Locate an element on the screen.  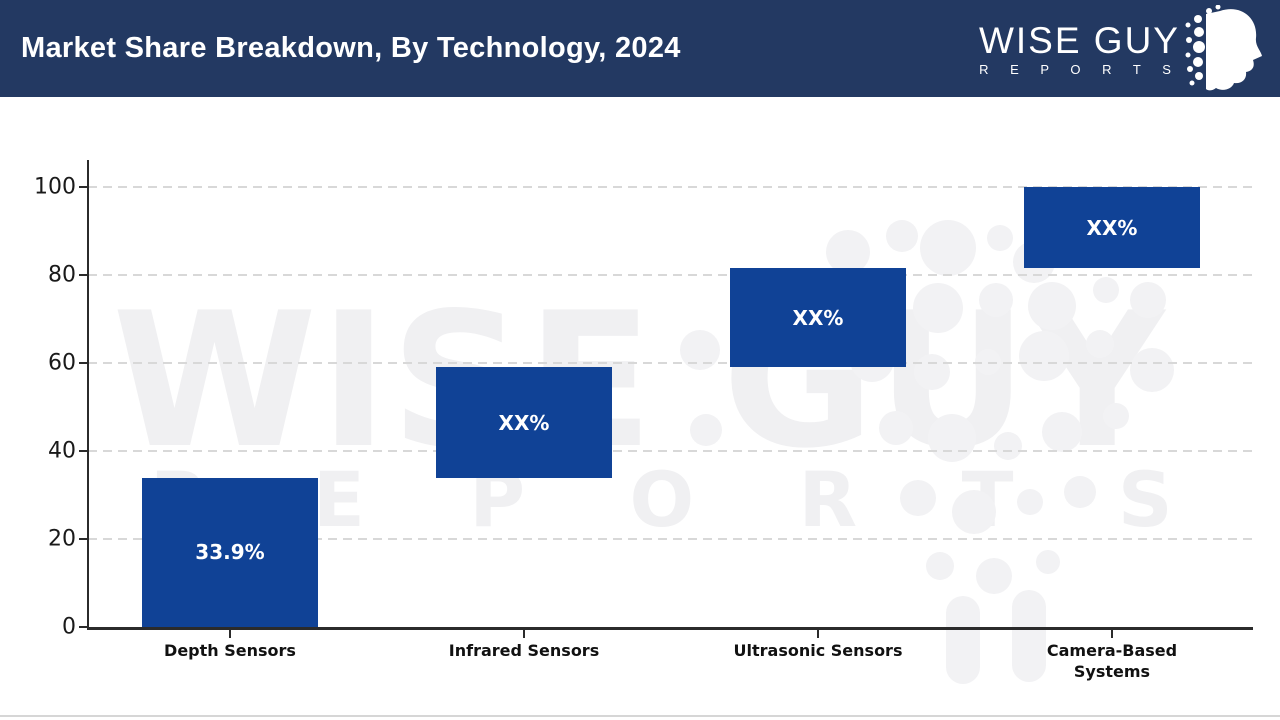
x-tick-depth-sensors is located at coordinates (230, 634).